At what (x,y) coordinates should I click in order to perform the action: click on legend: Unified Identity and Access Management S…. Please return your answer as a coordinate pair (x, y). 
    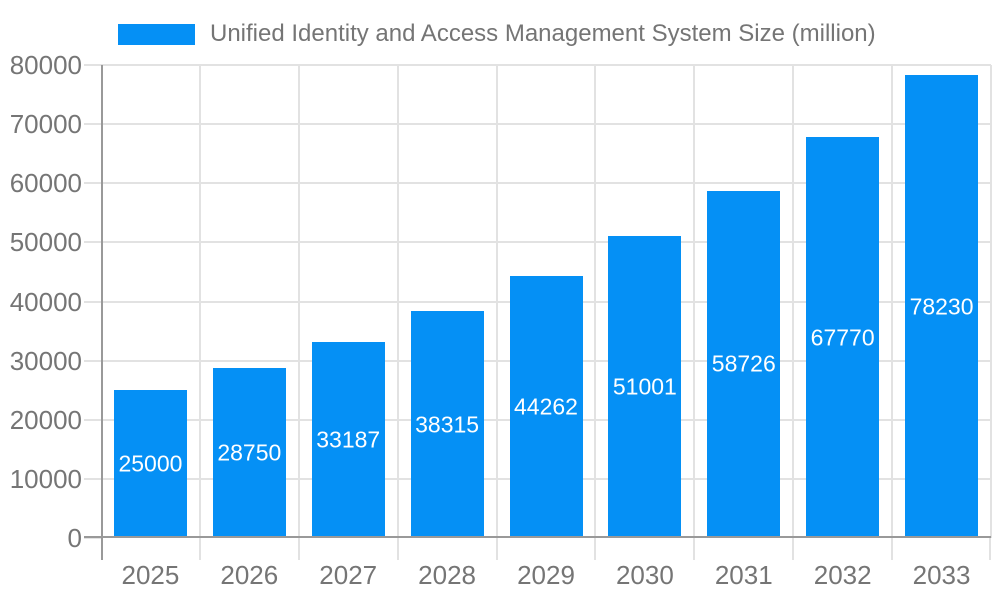
    Looking at the image, I should click on (497, 34).